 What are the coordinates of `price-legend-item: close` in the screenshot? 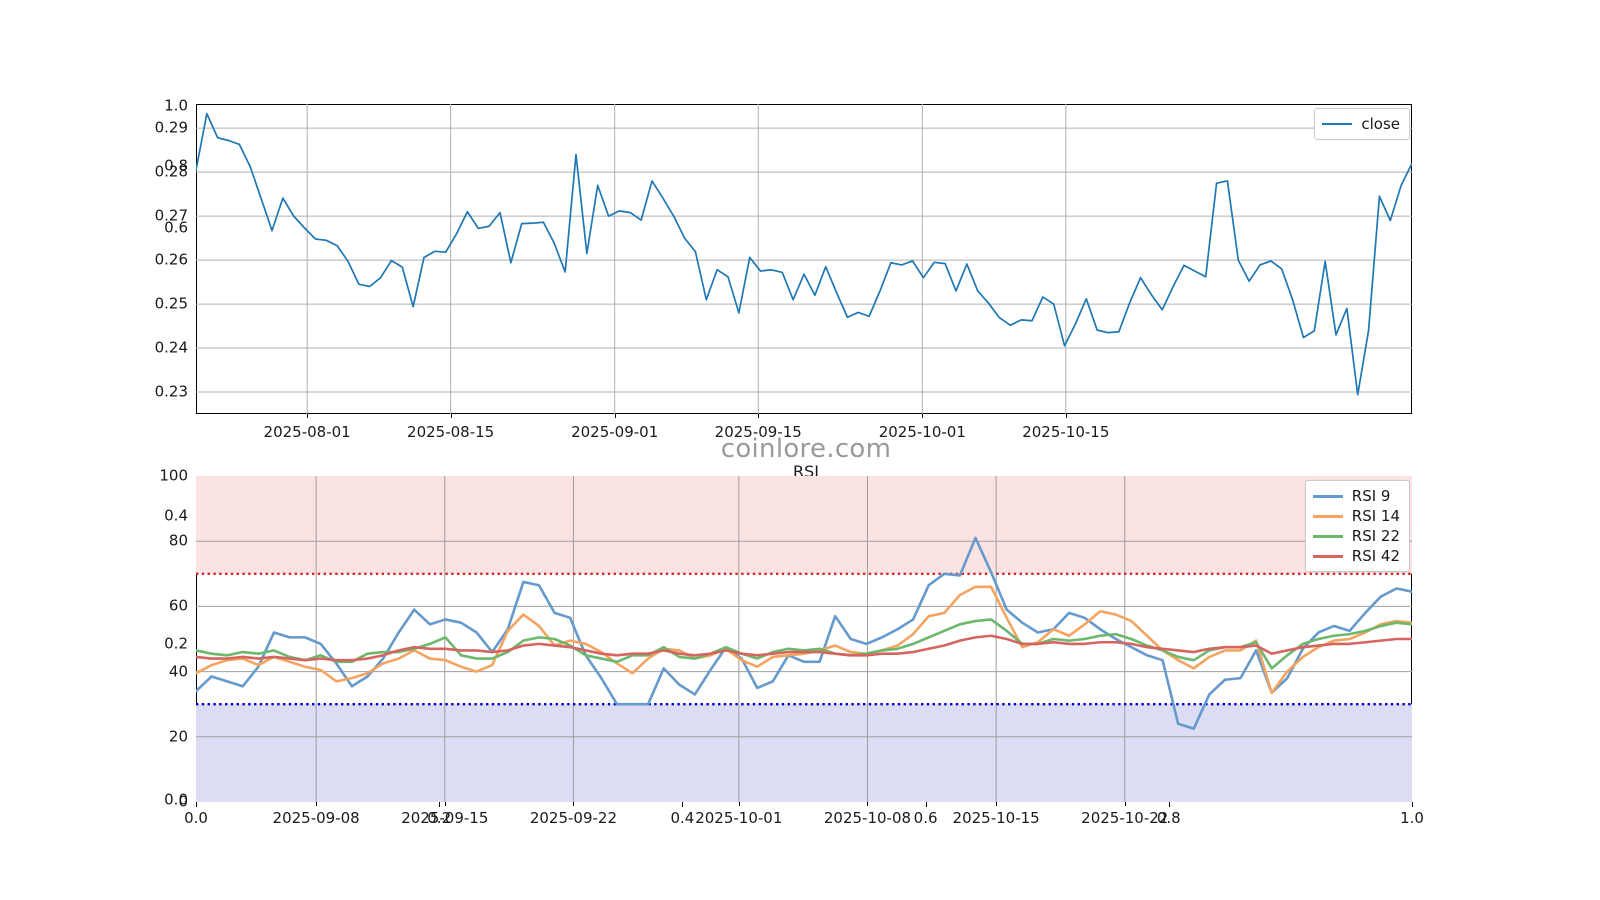 It's located at (1361, 124).